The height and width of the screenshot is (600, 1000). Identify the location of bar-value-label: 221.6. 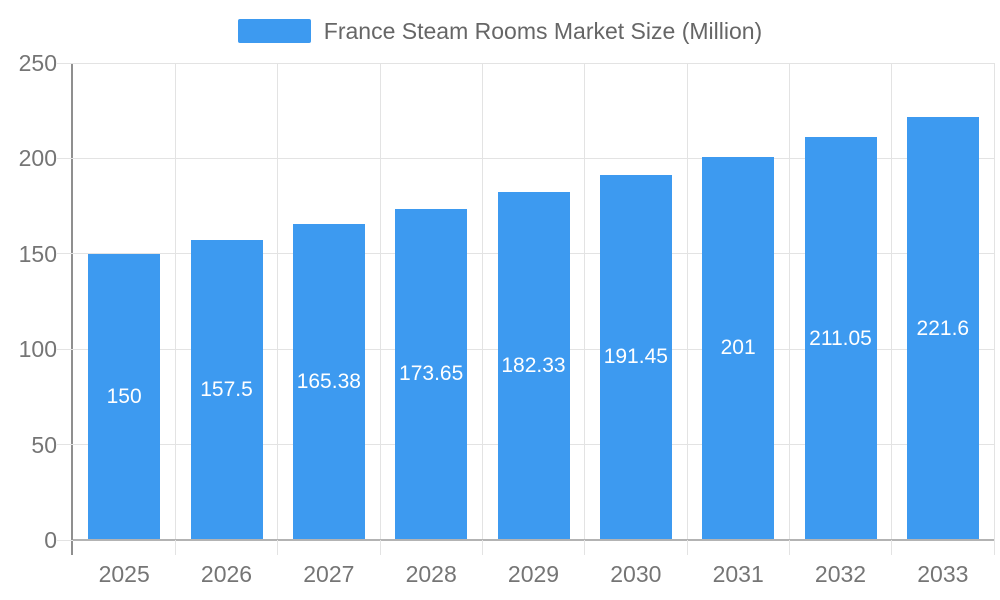
(943, 328).